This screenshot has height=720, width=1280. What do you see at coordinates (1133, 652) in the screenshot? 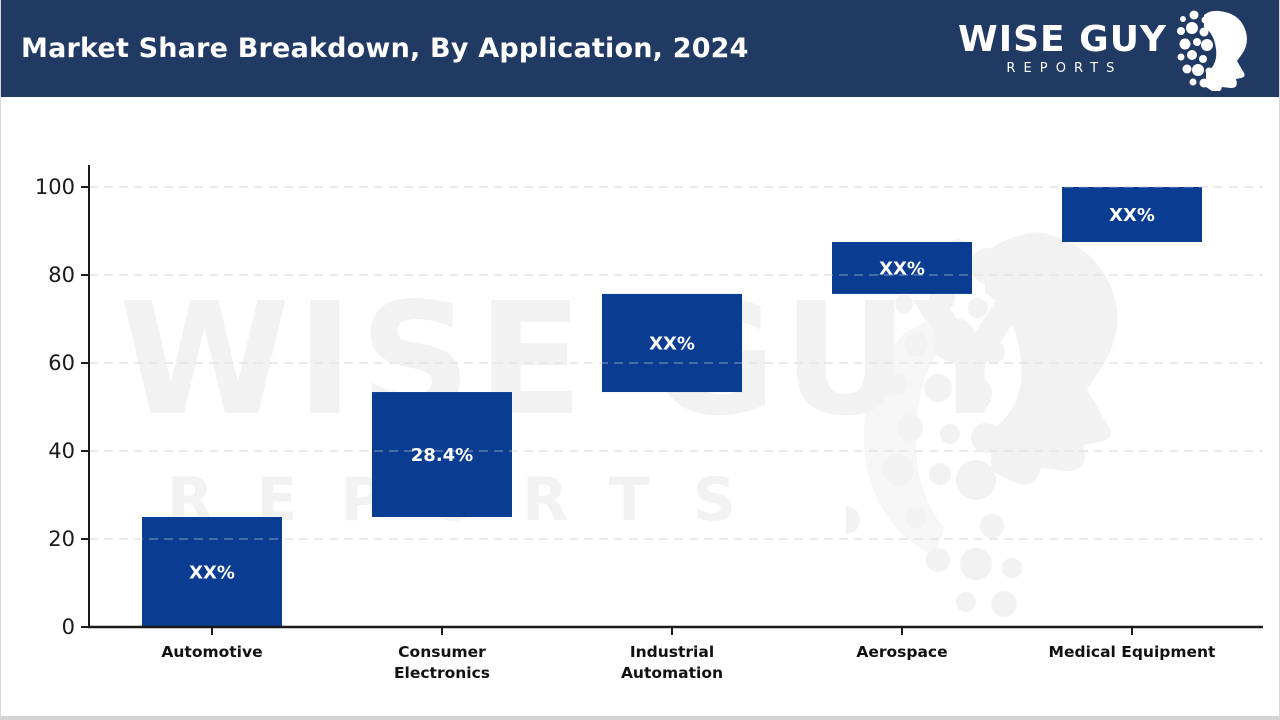
I see `x-tick-label: Medical Equipment` at bounding box center [1133, 652].